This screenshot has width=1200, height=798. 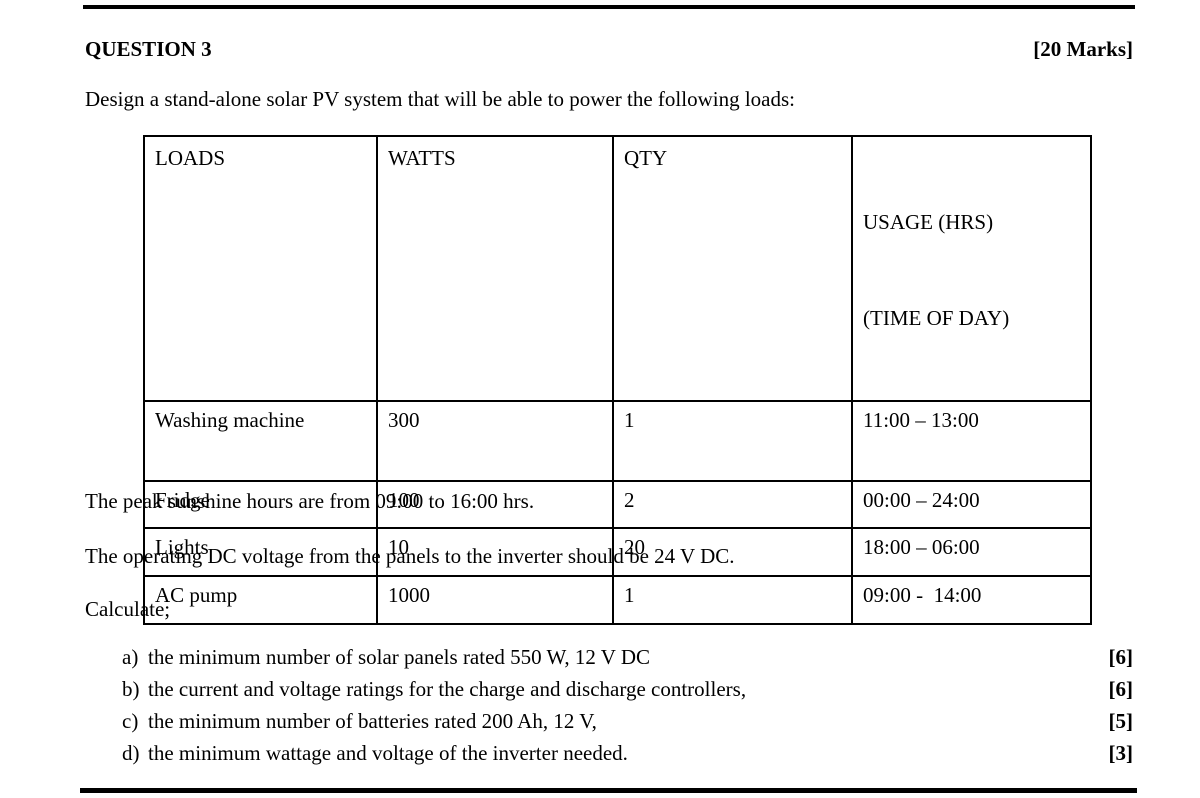 What do you see at coordinates (130, 721) in the screenshot?
I see `task-letter: c)` at bounding box center [130, 721].